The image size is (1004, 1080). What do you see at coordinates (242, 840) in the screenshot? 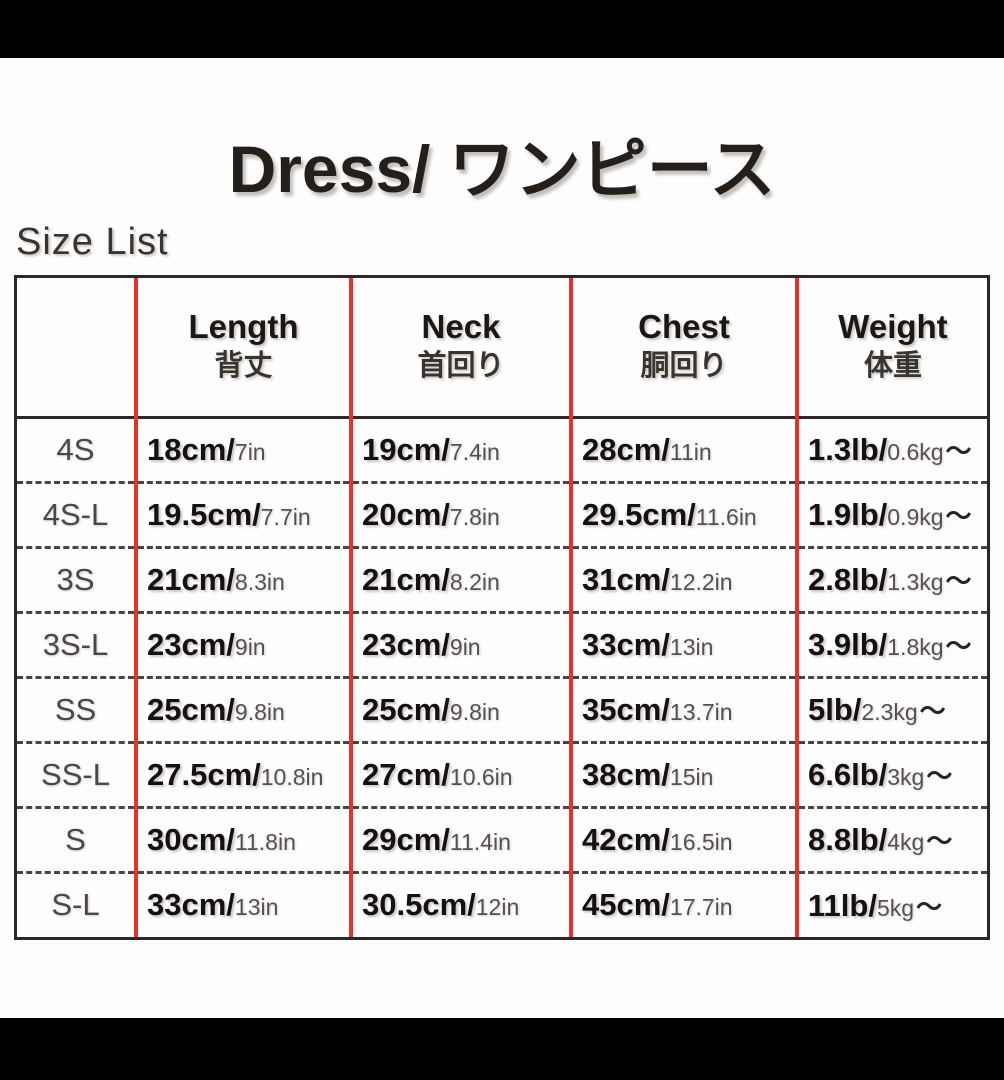
I see `length-value-cell: 30cm/11.8in` at bounding box center [242, 840].